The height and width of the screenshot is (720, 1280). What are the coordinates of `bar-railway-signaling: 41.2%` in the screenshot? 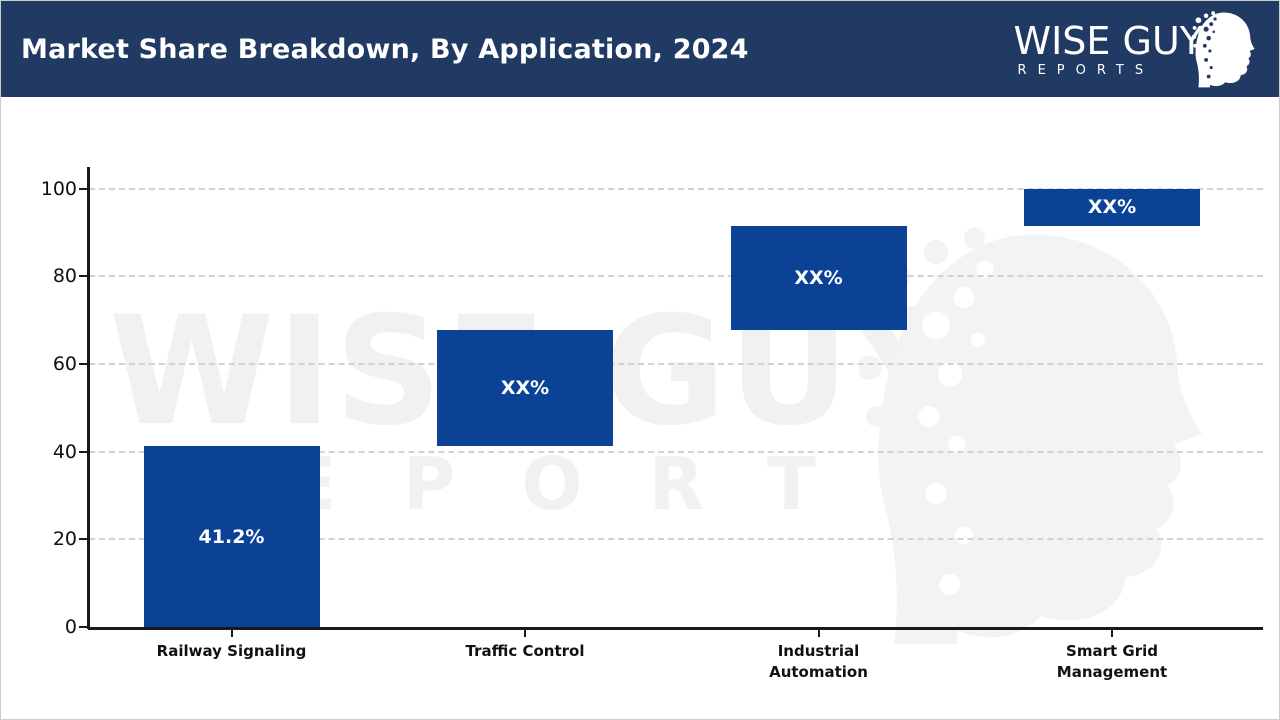 It's located at (231, 536).